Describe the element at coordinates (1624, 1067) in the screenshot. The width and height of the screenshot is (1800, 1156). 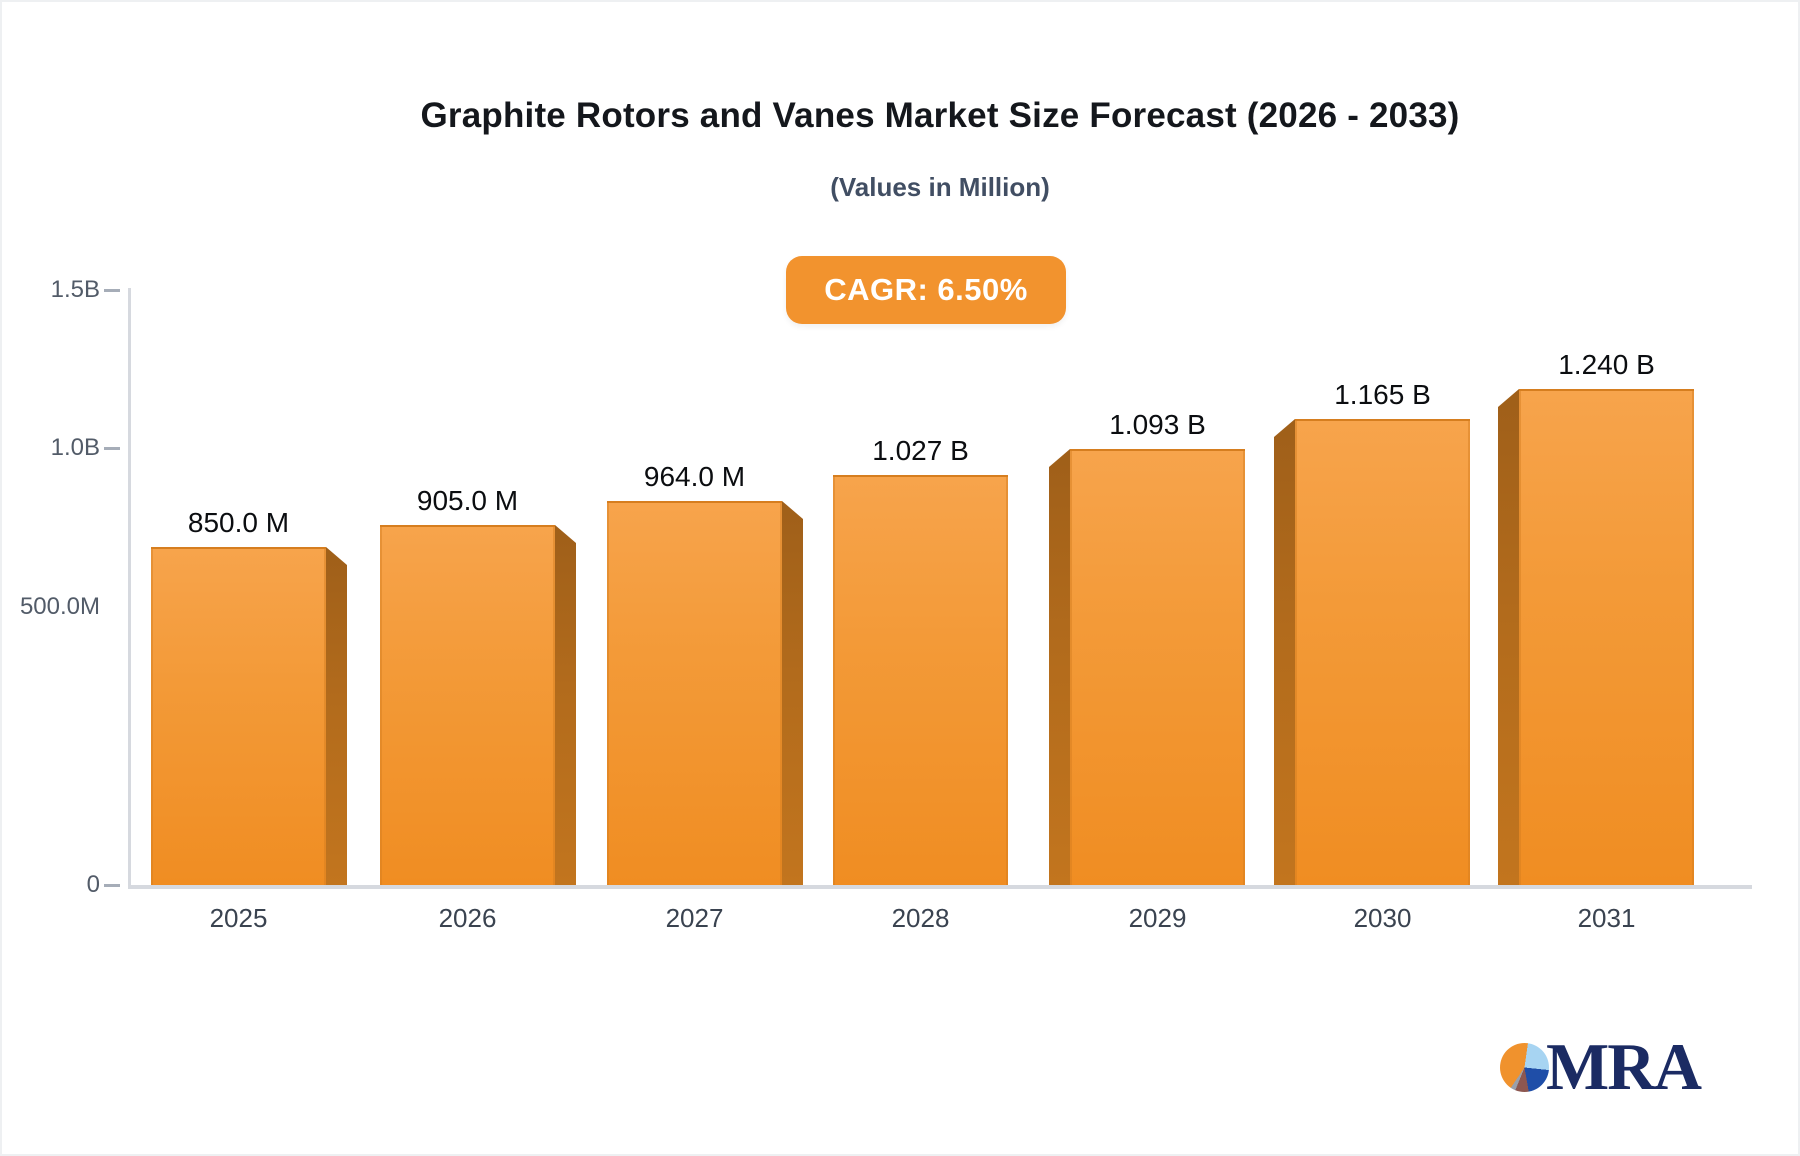
I see `brand-name: MRA` at that location.